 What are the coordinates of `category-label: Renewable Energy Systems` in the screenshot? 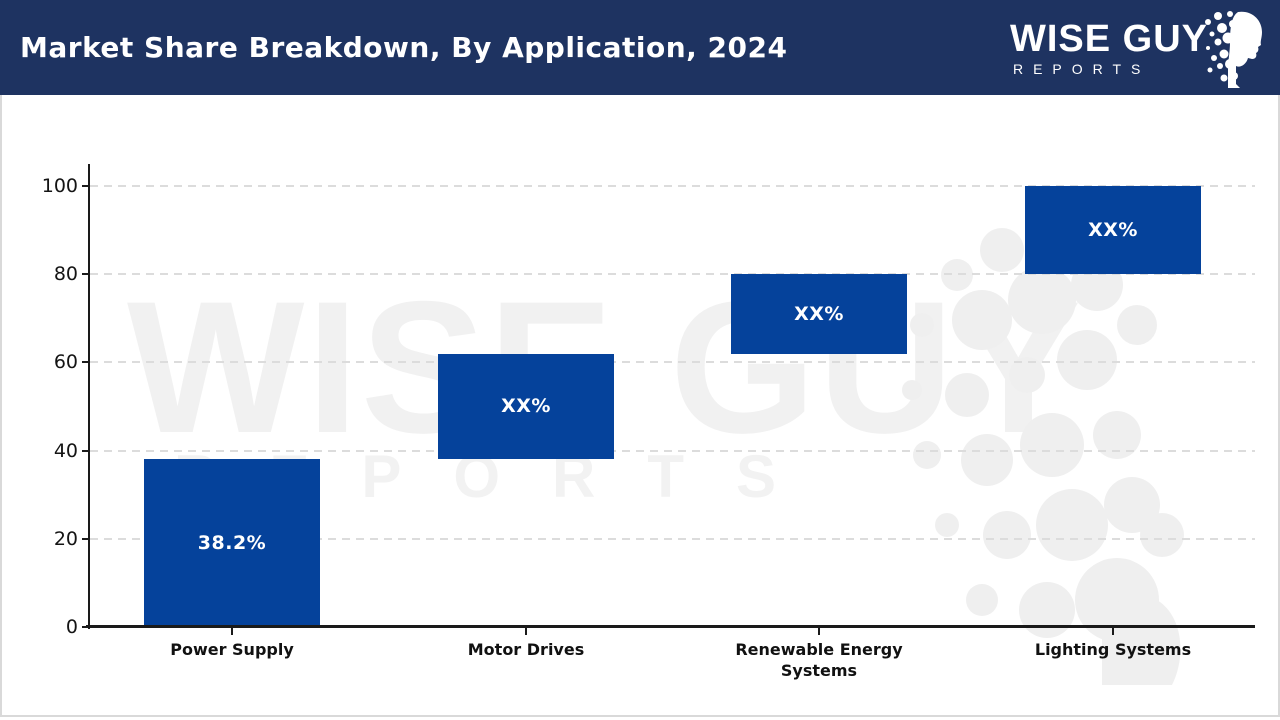 It's located at (819, 660).